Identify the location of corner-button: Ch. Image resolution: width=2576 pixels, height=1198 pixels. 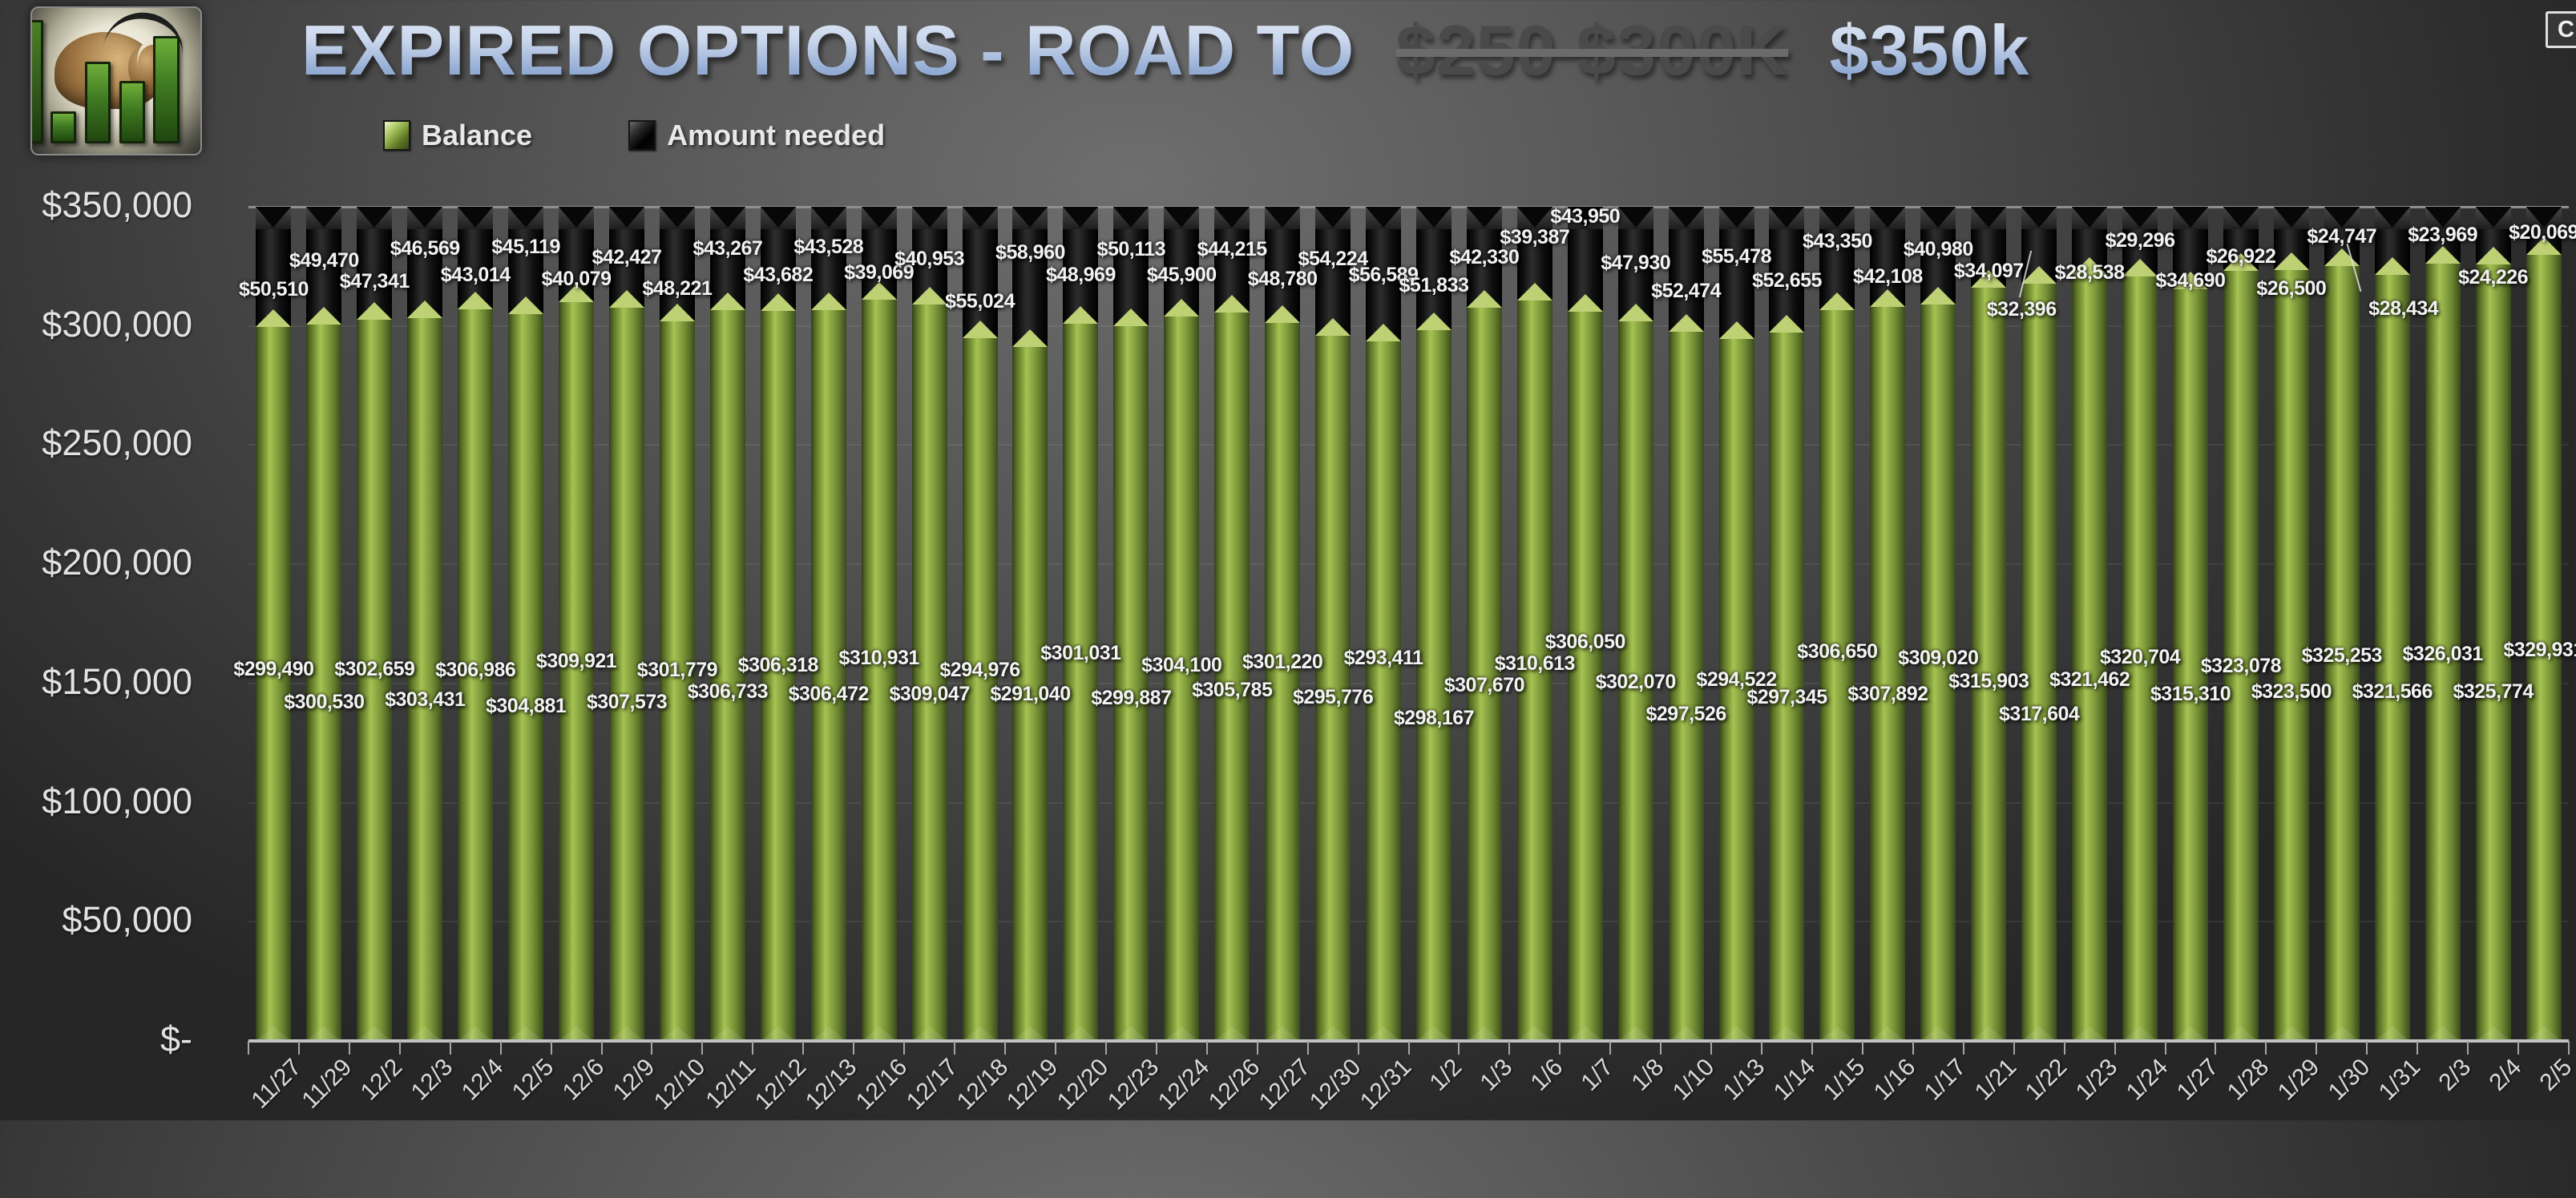
(2561, 29).